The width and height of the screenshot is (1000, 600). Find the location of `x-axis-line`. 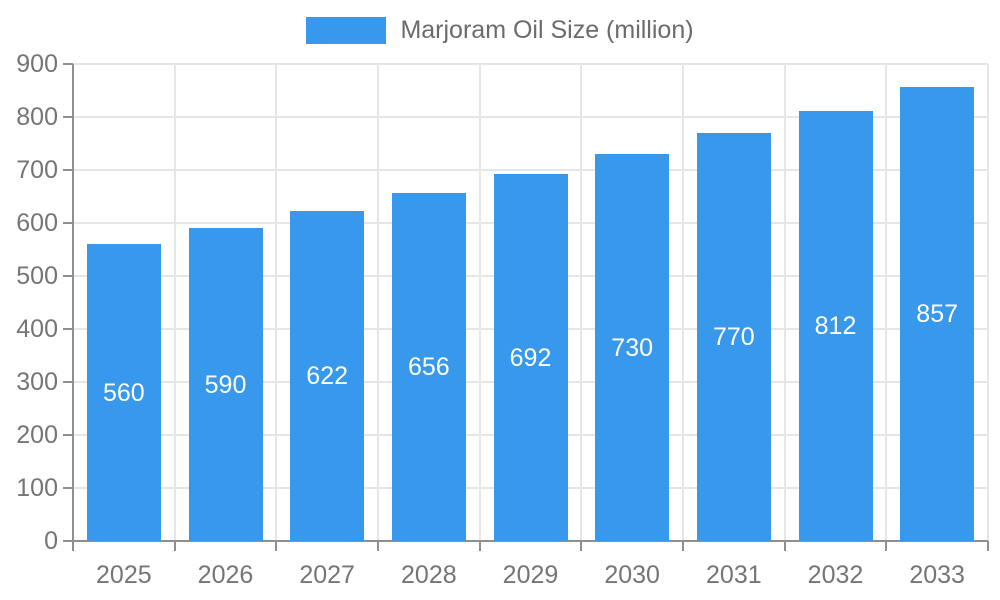

x-axis-line is located at coordinates (525, 541).